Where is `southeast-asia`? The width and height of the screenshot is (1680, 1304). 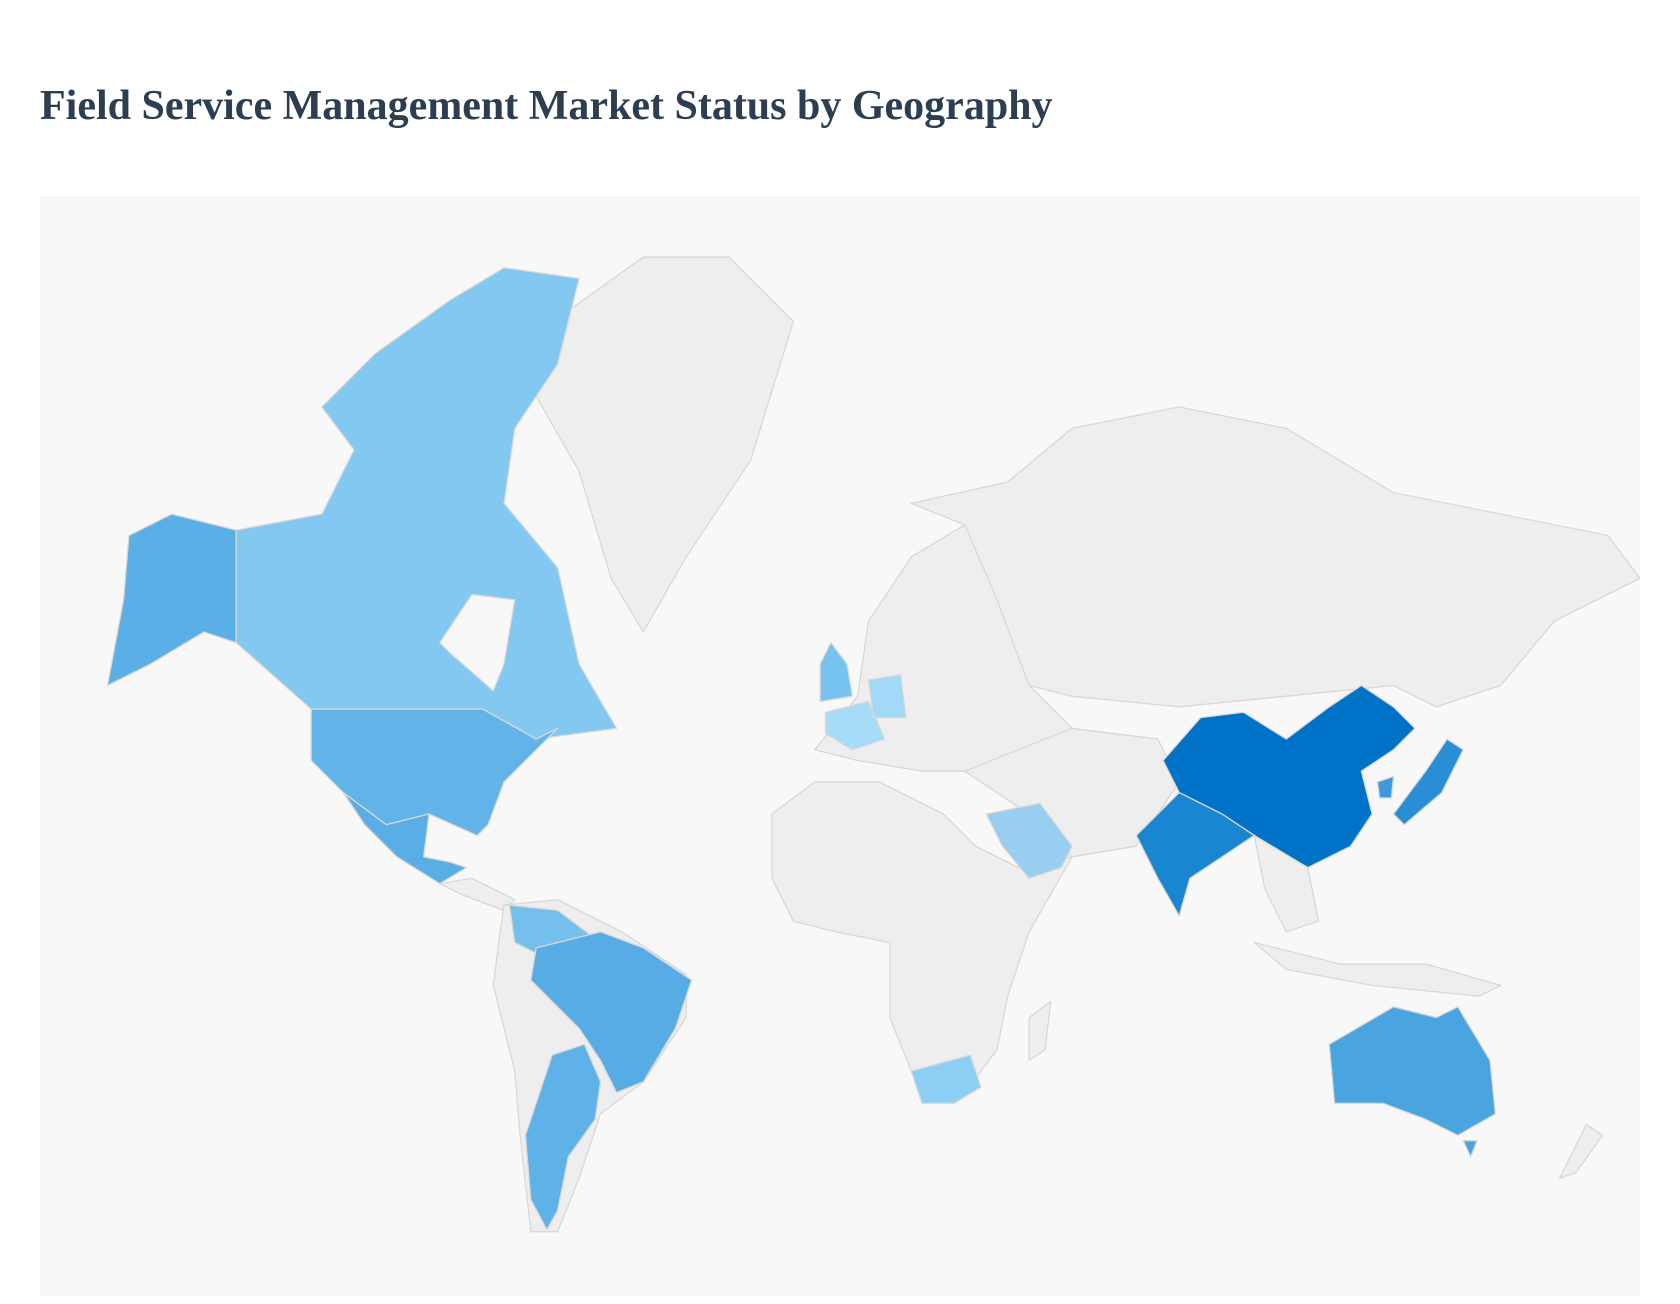
southeast-asia is located at coordinates (1286, 883).